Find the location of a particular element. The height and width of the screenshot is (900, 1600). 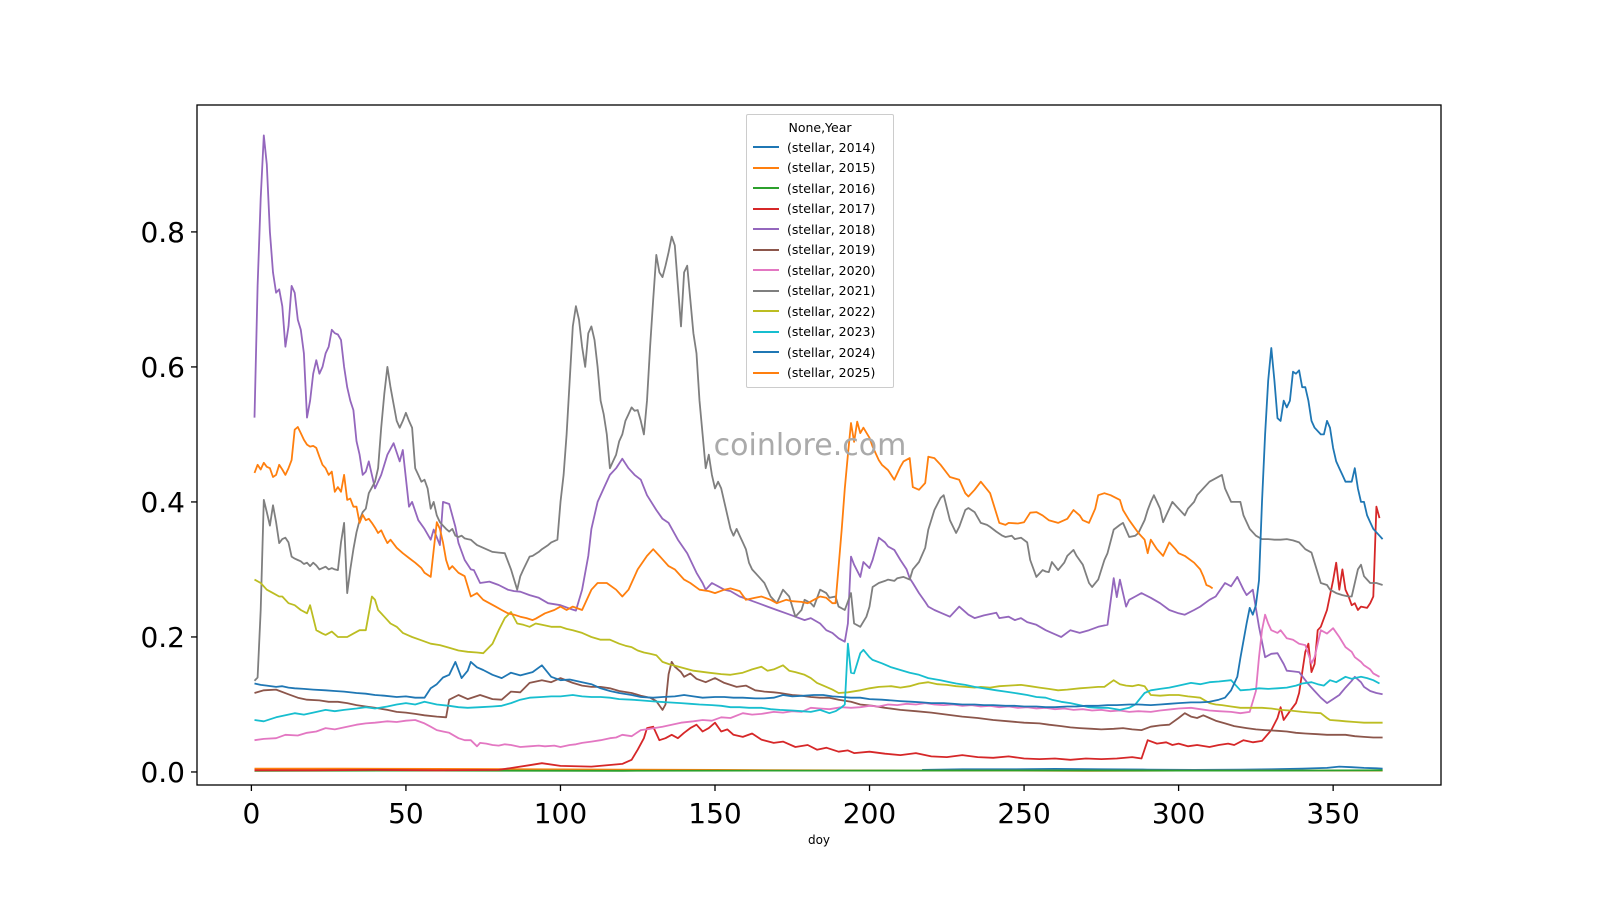

legend-item: (stellar, 2020) is located at coordinates (820, 270).